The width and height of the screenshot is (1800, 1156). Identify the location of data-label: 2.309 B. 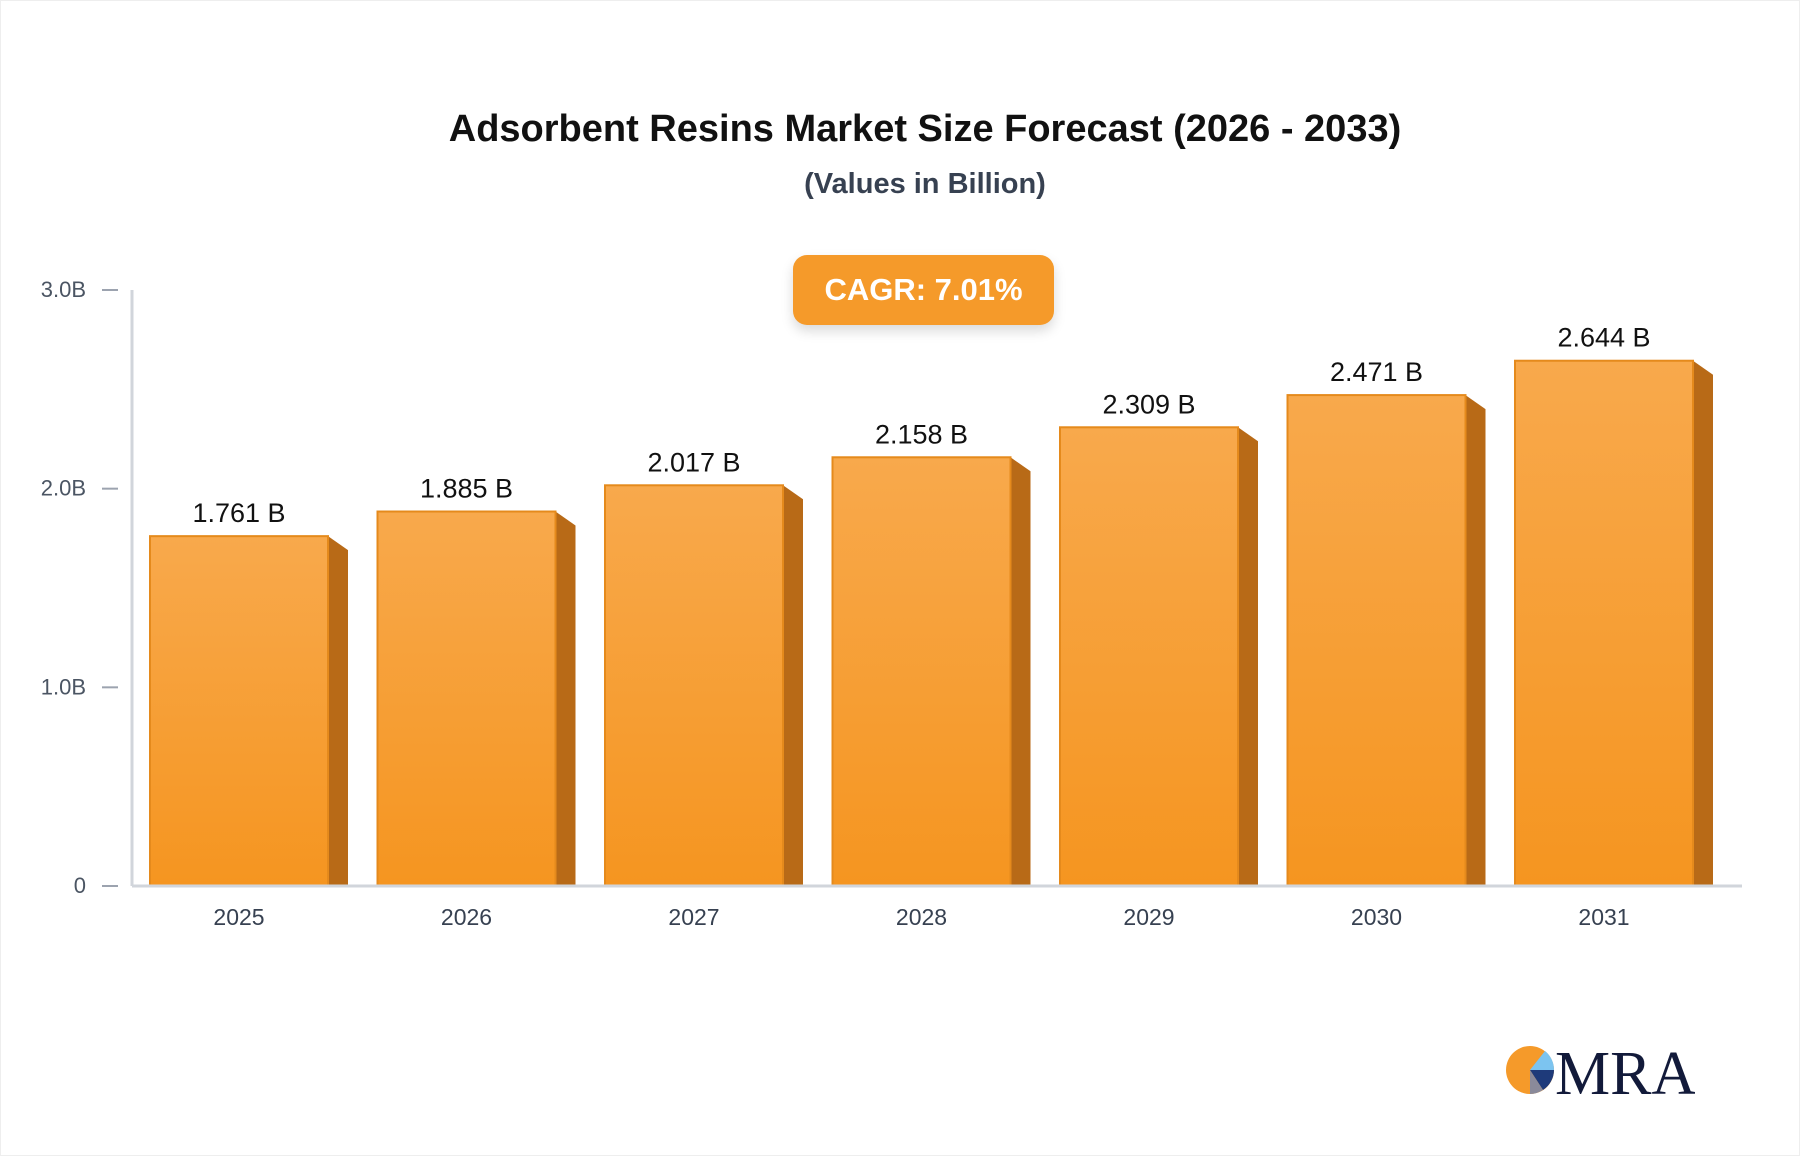
(1148, 404).